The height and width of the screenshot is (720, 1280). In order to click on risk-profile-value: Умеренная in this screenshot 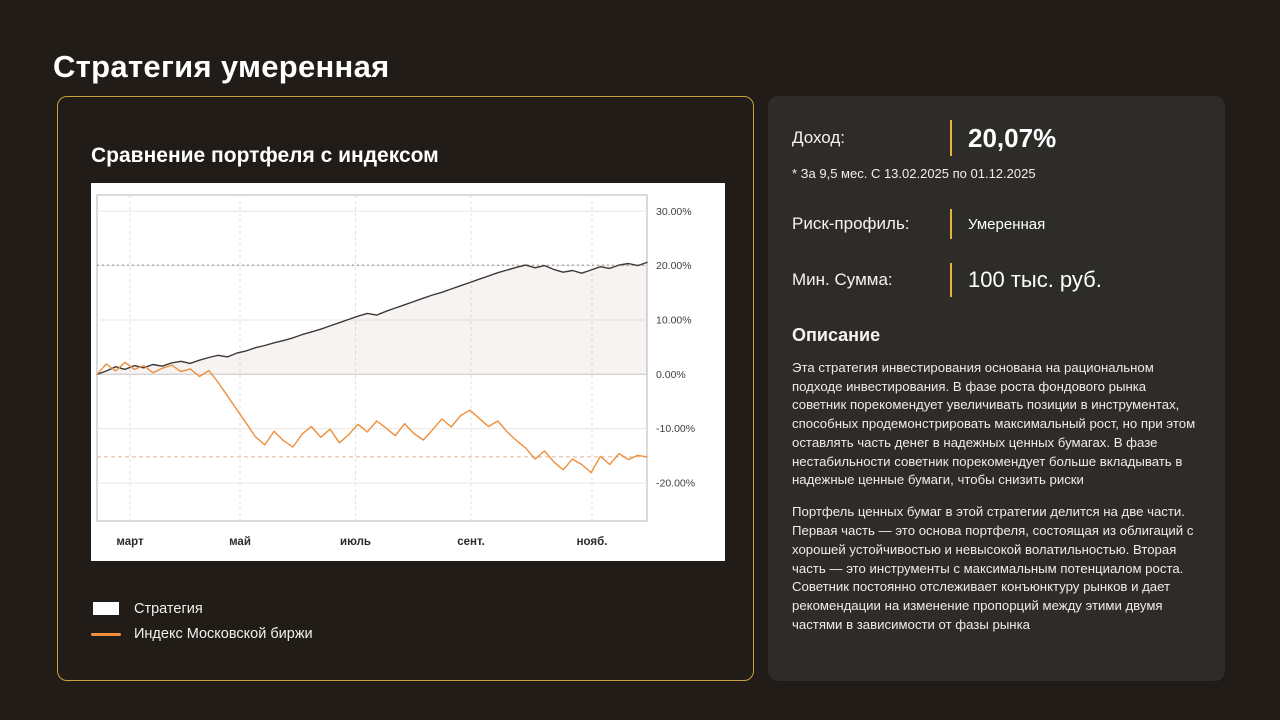, I will do `click(997, 224)`.